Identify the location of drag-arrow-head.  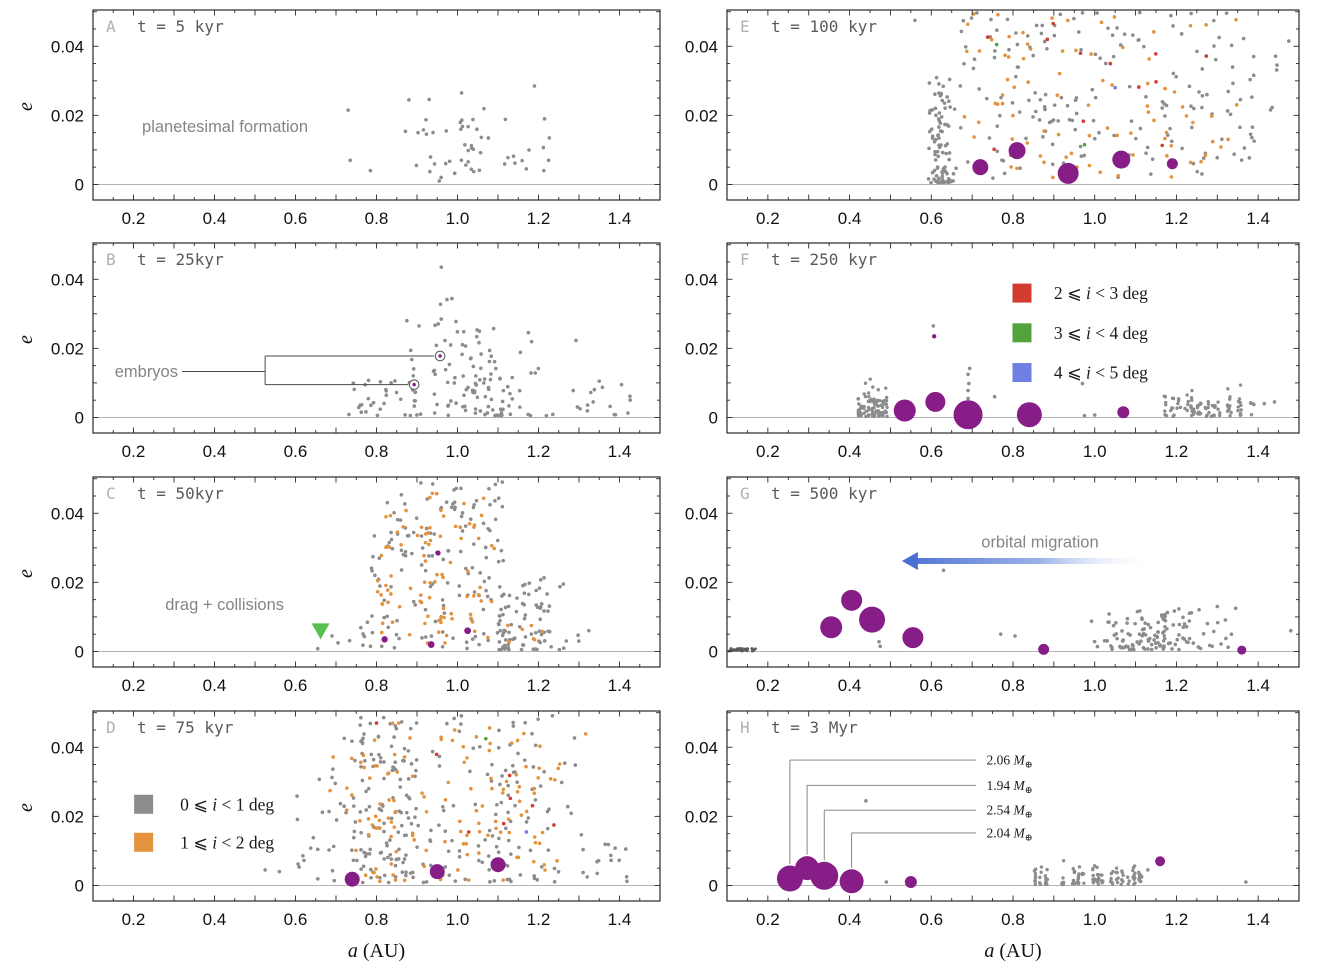
(320, 631).